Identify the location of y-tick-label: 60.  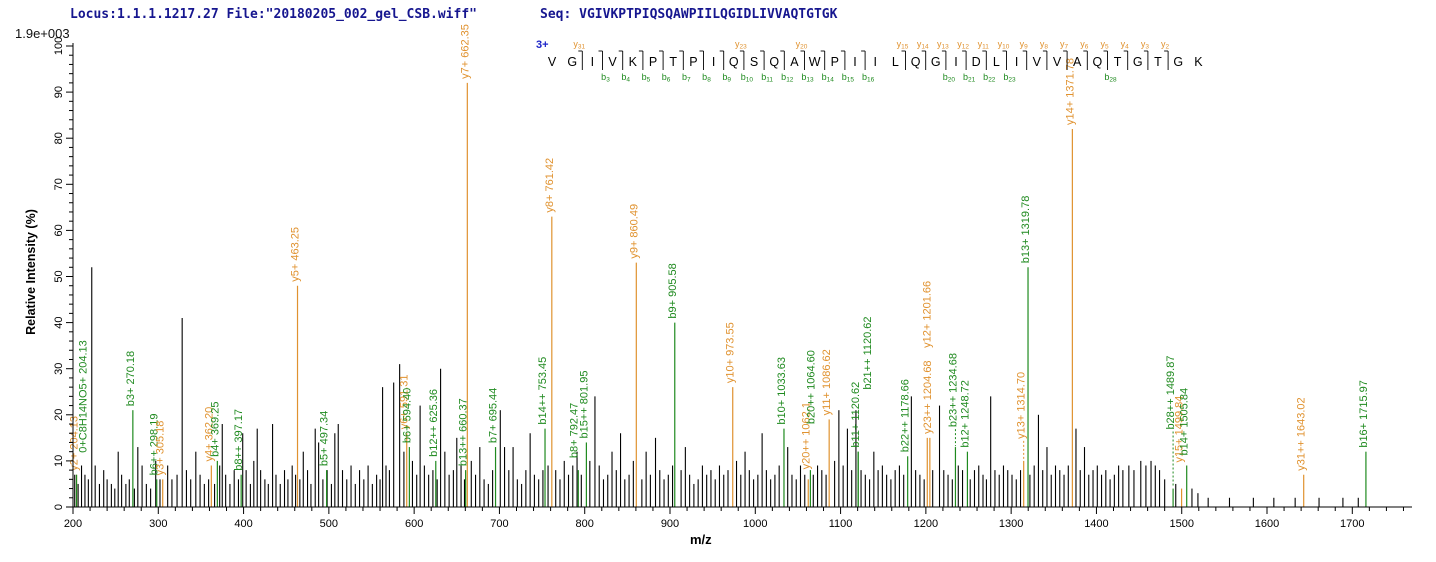
(59, 230).